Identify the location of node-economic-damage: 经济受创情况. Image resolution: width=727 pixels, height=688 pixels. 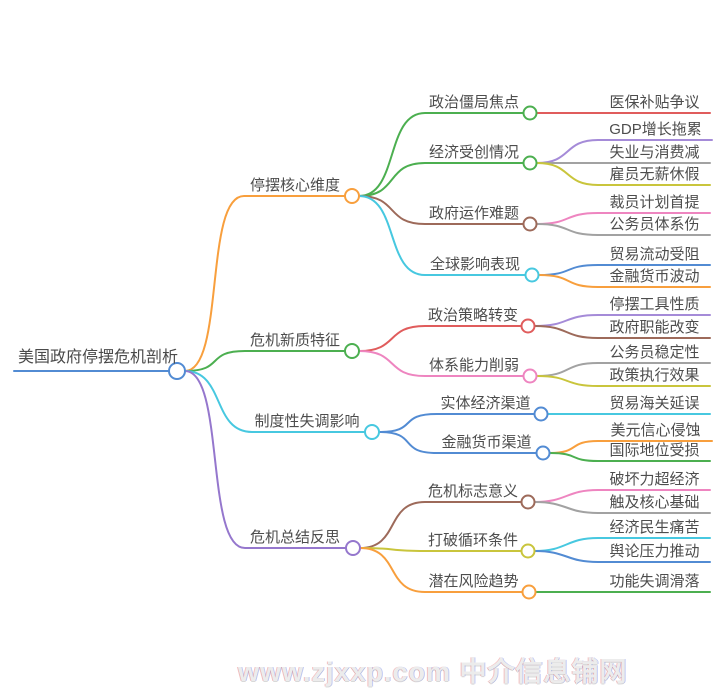
(473, 152).